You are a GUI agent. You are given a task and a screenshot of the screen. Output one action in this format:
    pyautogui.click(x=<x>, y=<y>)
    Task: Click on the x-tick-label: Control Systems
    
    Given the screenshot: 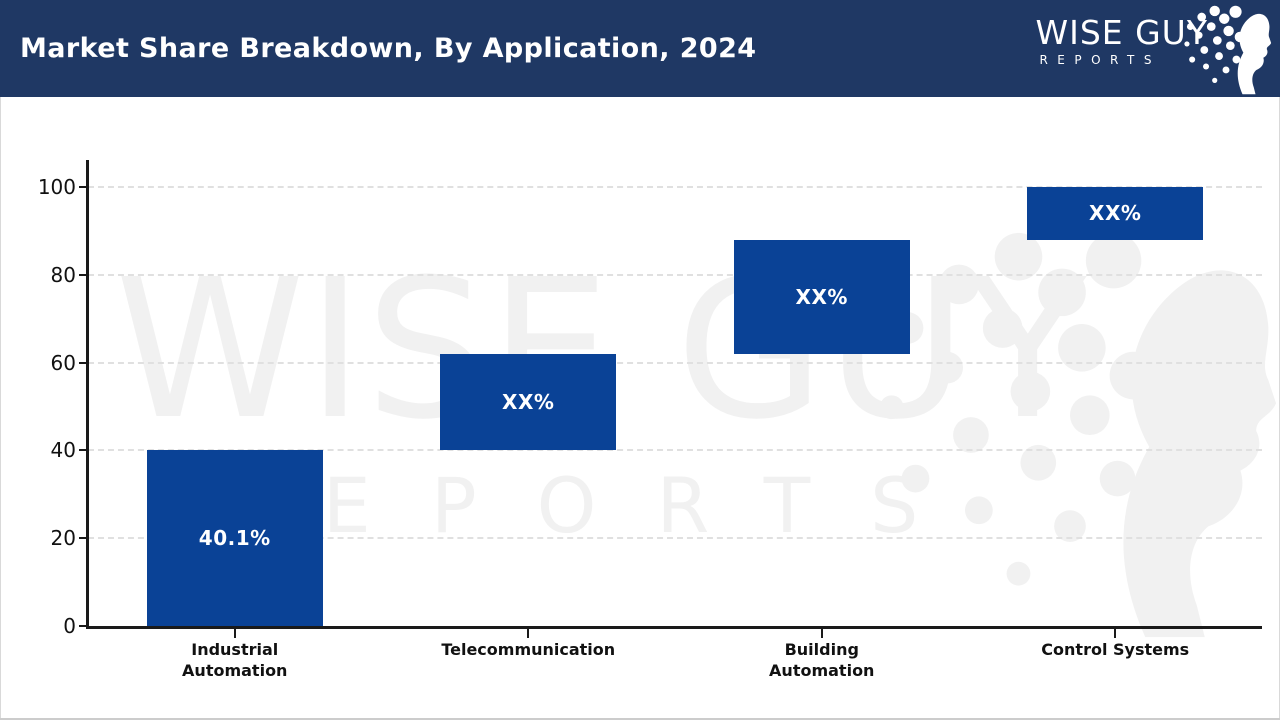 What is the action you would take?
    pyautogui.click(x=1115, y=649)
    